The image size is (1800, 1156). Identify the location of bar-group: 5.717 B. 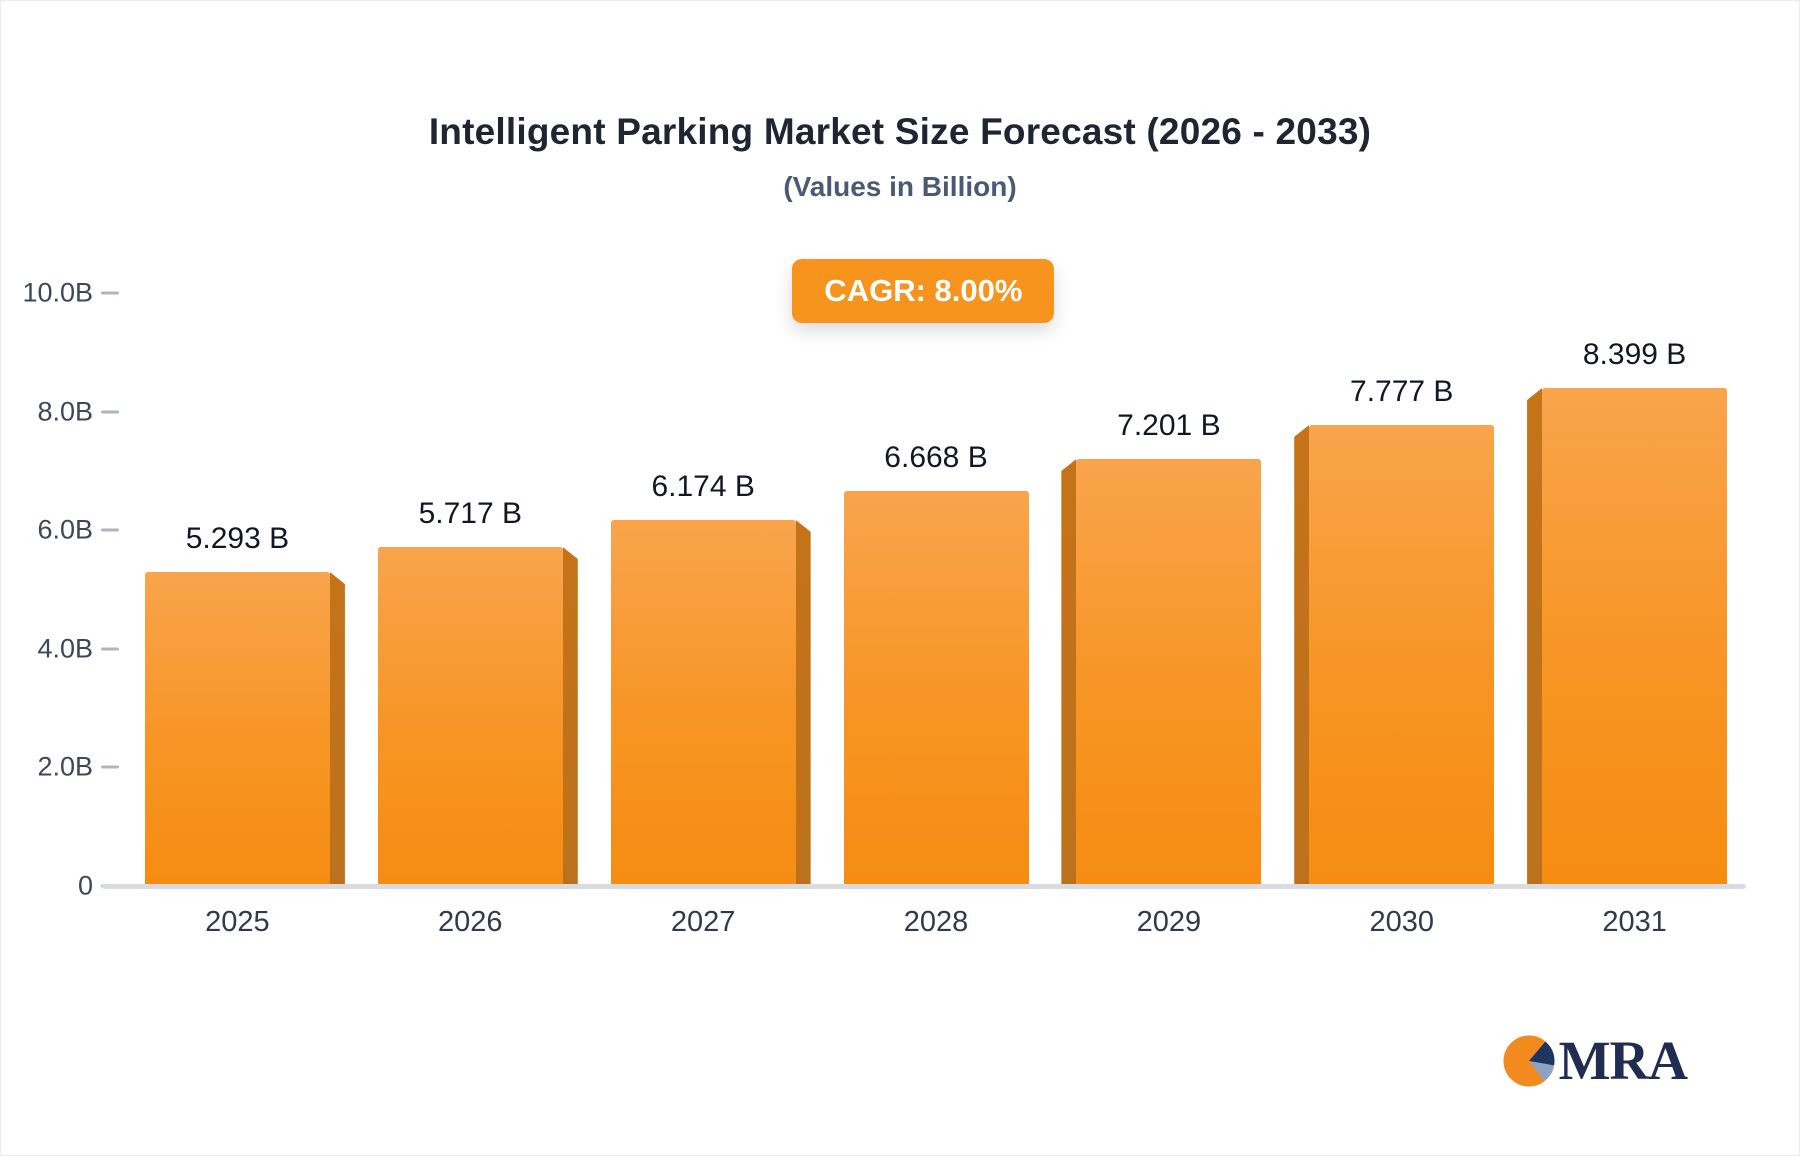
(470, 589).